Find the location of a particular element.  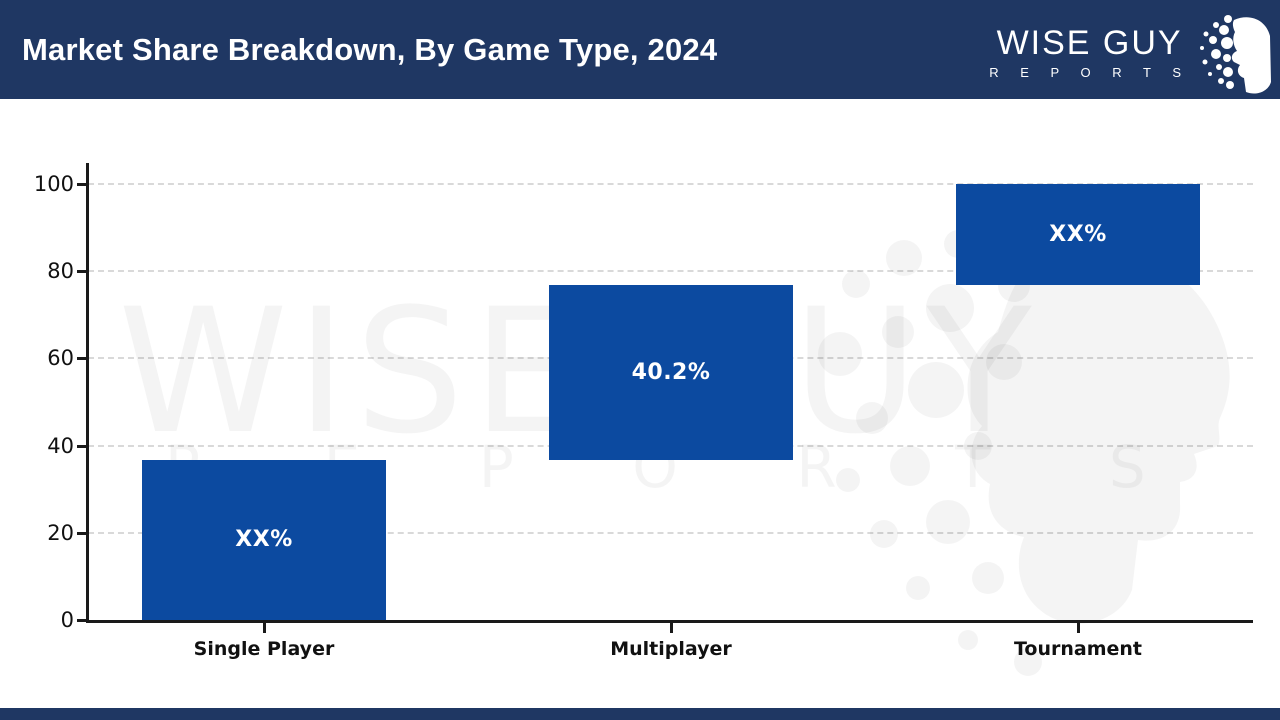

y-tick-label: 80 is located at coordinates (60, 271).